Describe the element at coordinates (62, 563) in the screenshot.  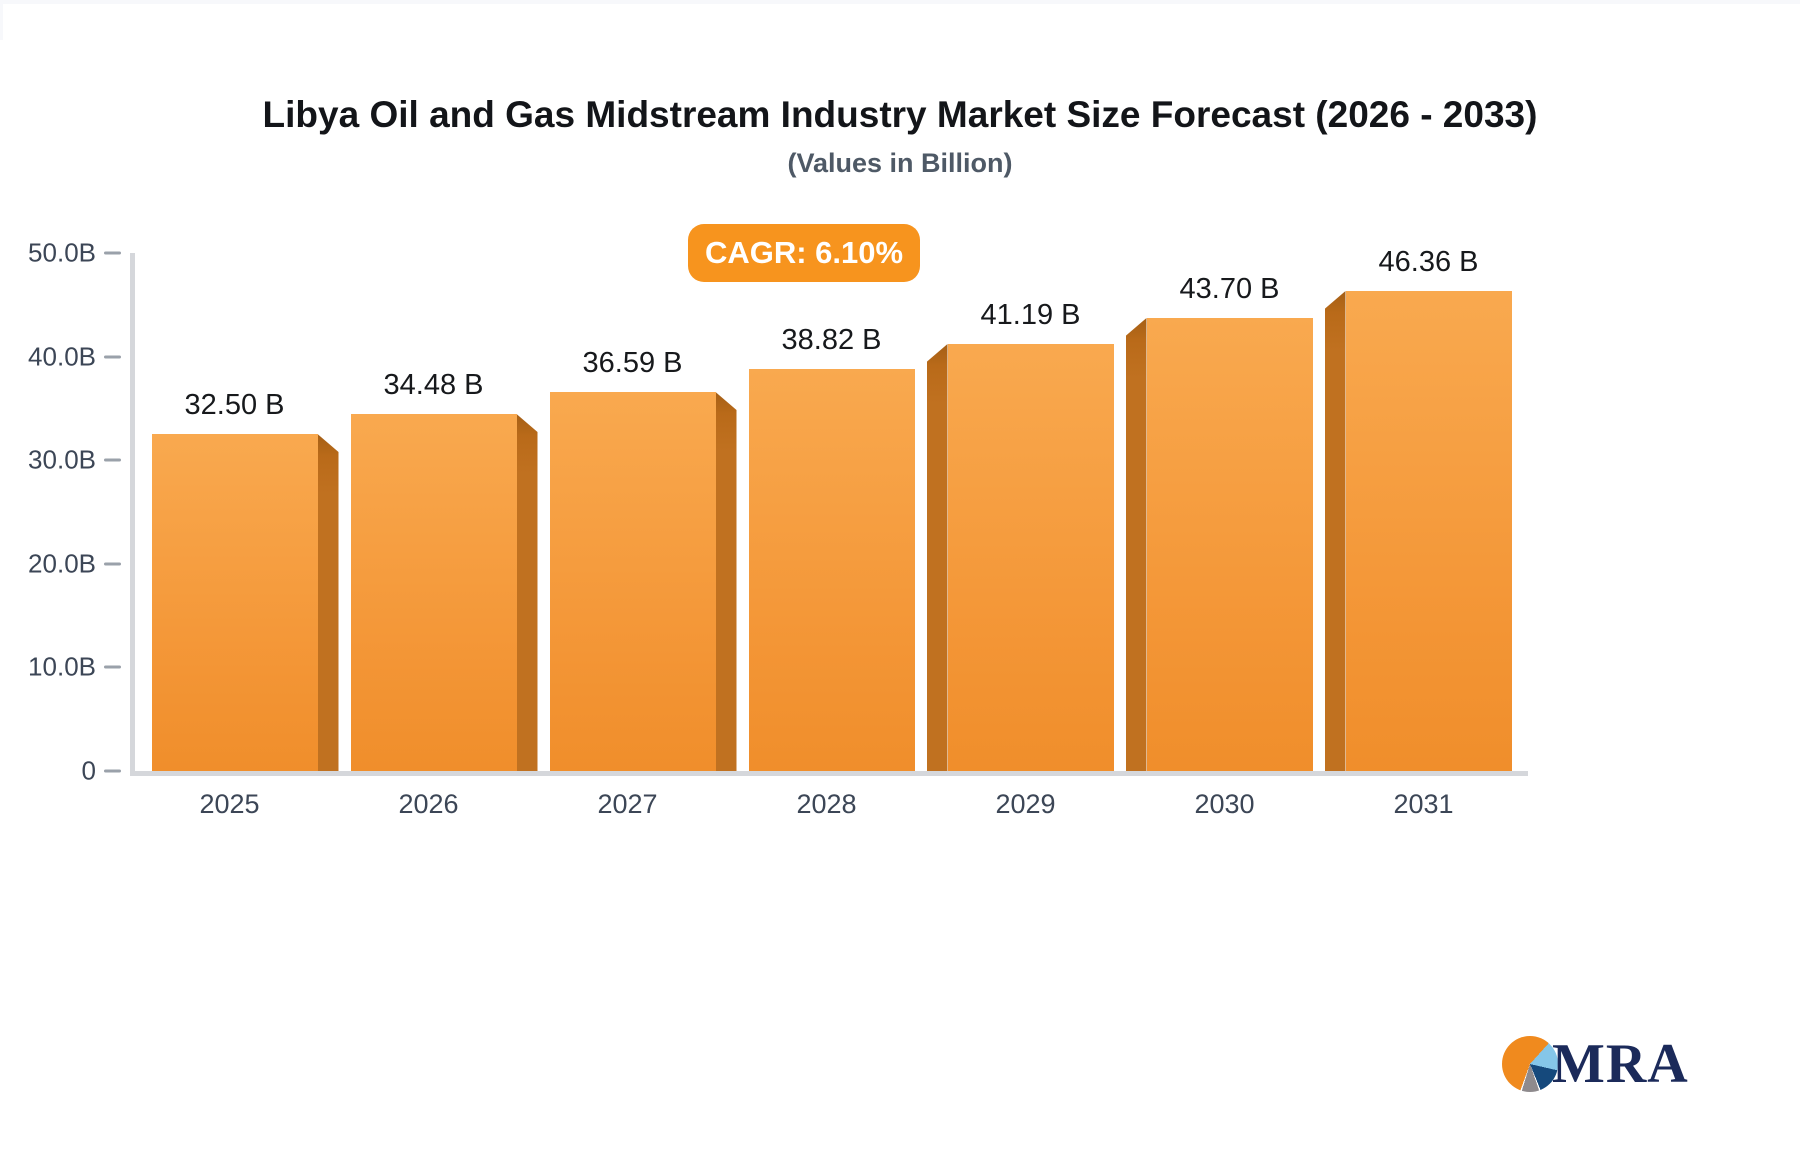
I see `y-axis-label-20: 20.0B` at that location.